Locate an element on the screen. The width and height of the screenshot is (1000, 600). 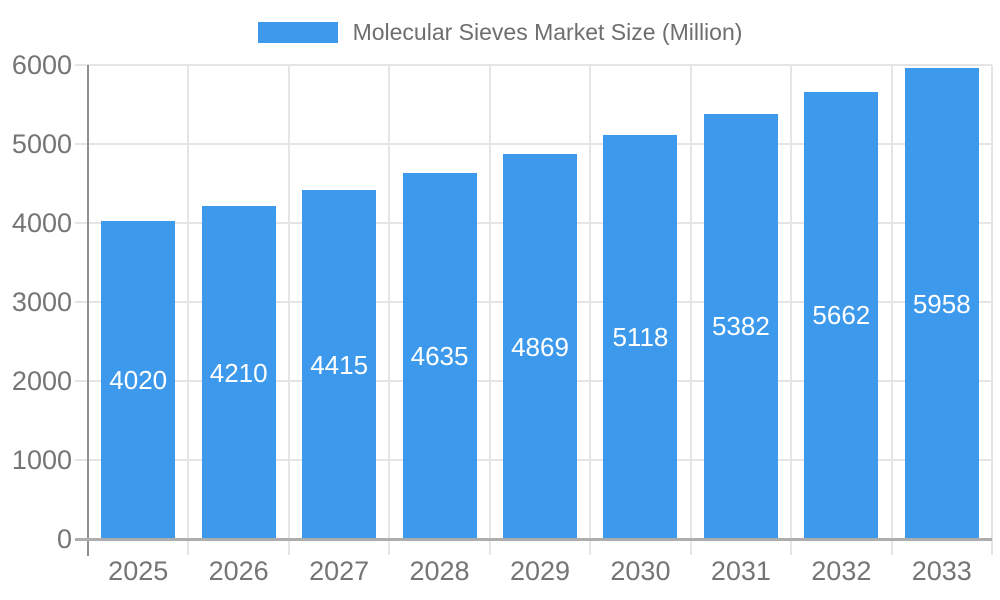
bar-value-label: 5662 is located at coordinates (841, 315).